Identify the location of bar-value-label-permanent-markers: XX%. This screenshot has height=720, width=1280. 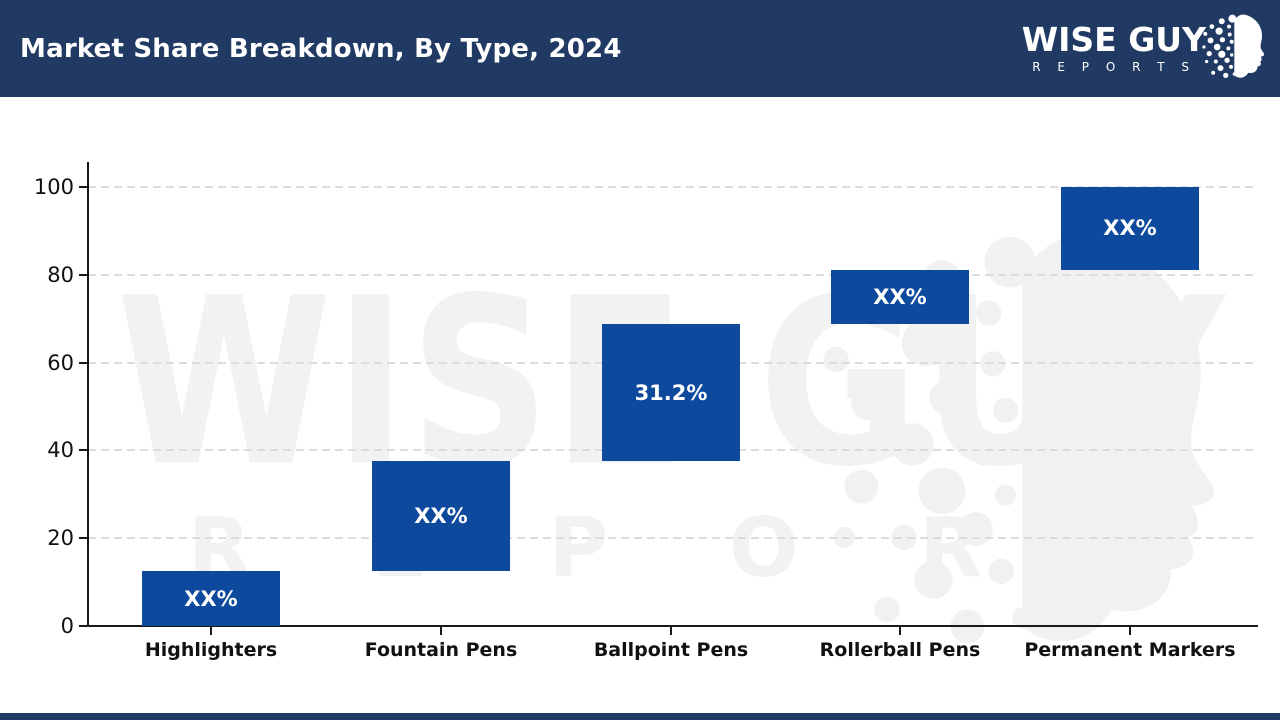
(1130, 228).